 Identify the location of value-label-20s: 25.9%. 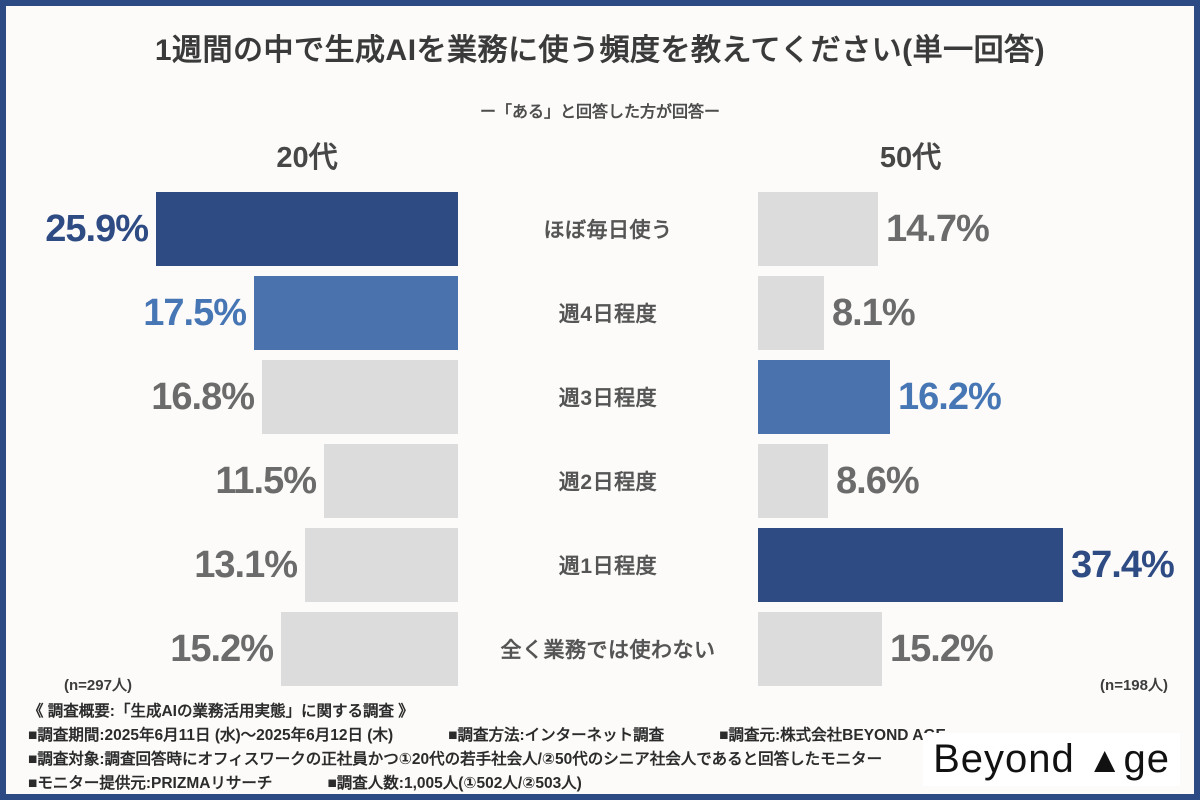
(97, 228).